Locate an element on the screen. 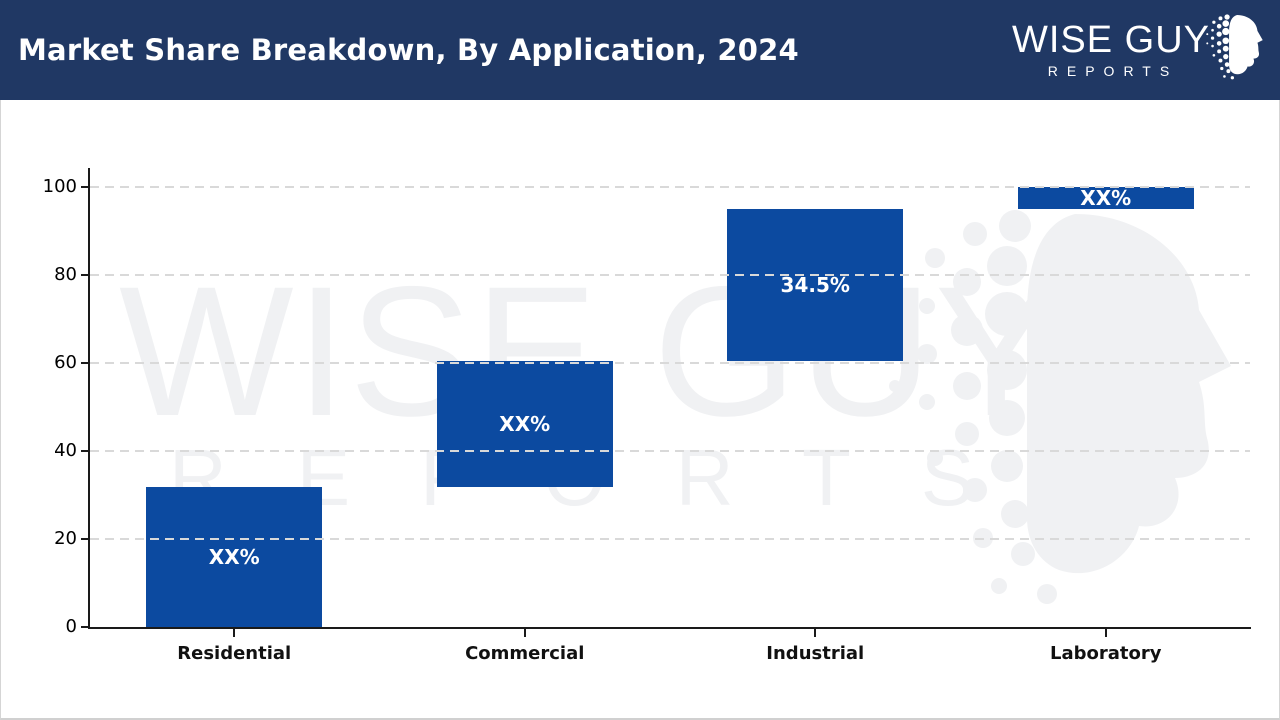 The height and width of the screenshot is (720, 1280). dotted-head-icon is located at coordinates (1234, 47).